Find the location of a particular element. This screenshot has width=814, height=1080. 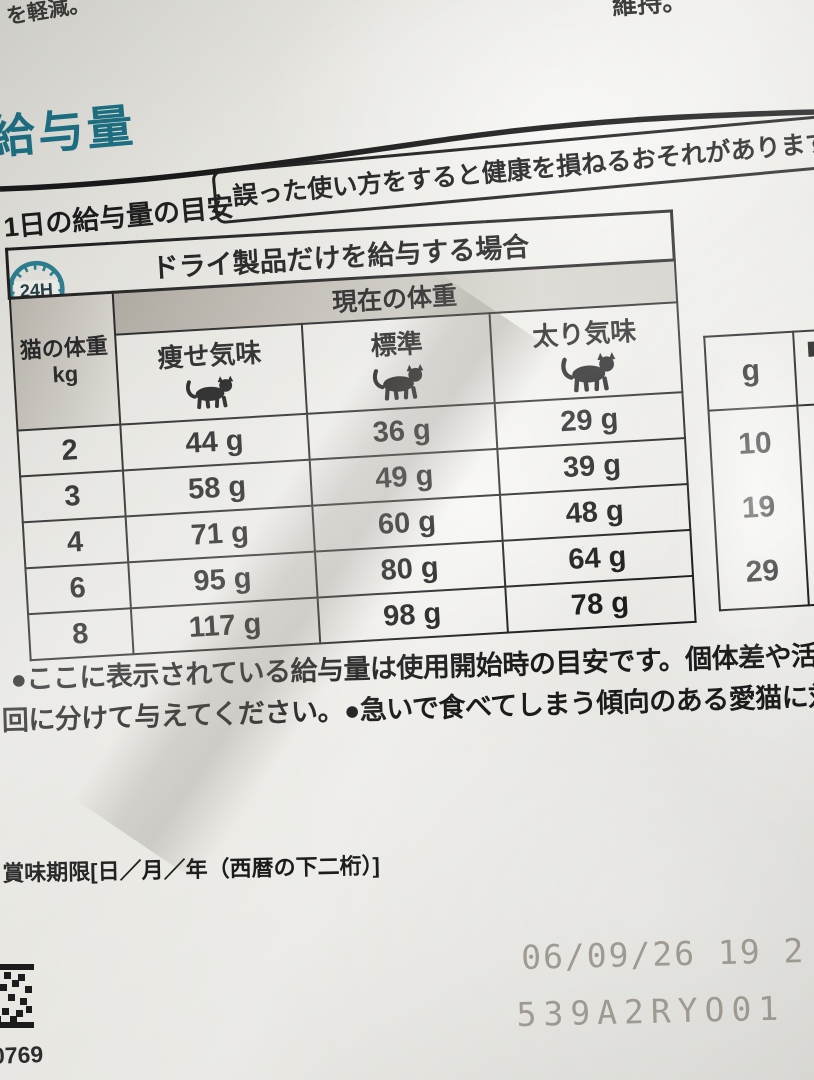

datamatrix-code is located at coordinates (17, 996).